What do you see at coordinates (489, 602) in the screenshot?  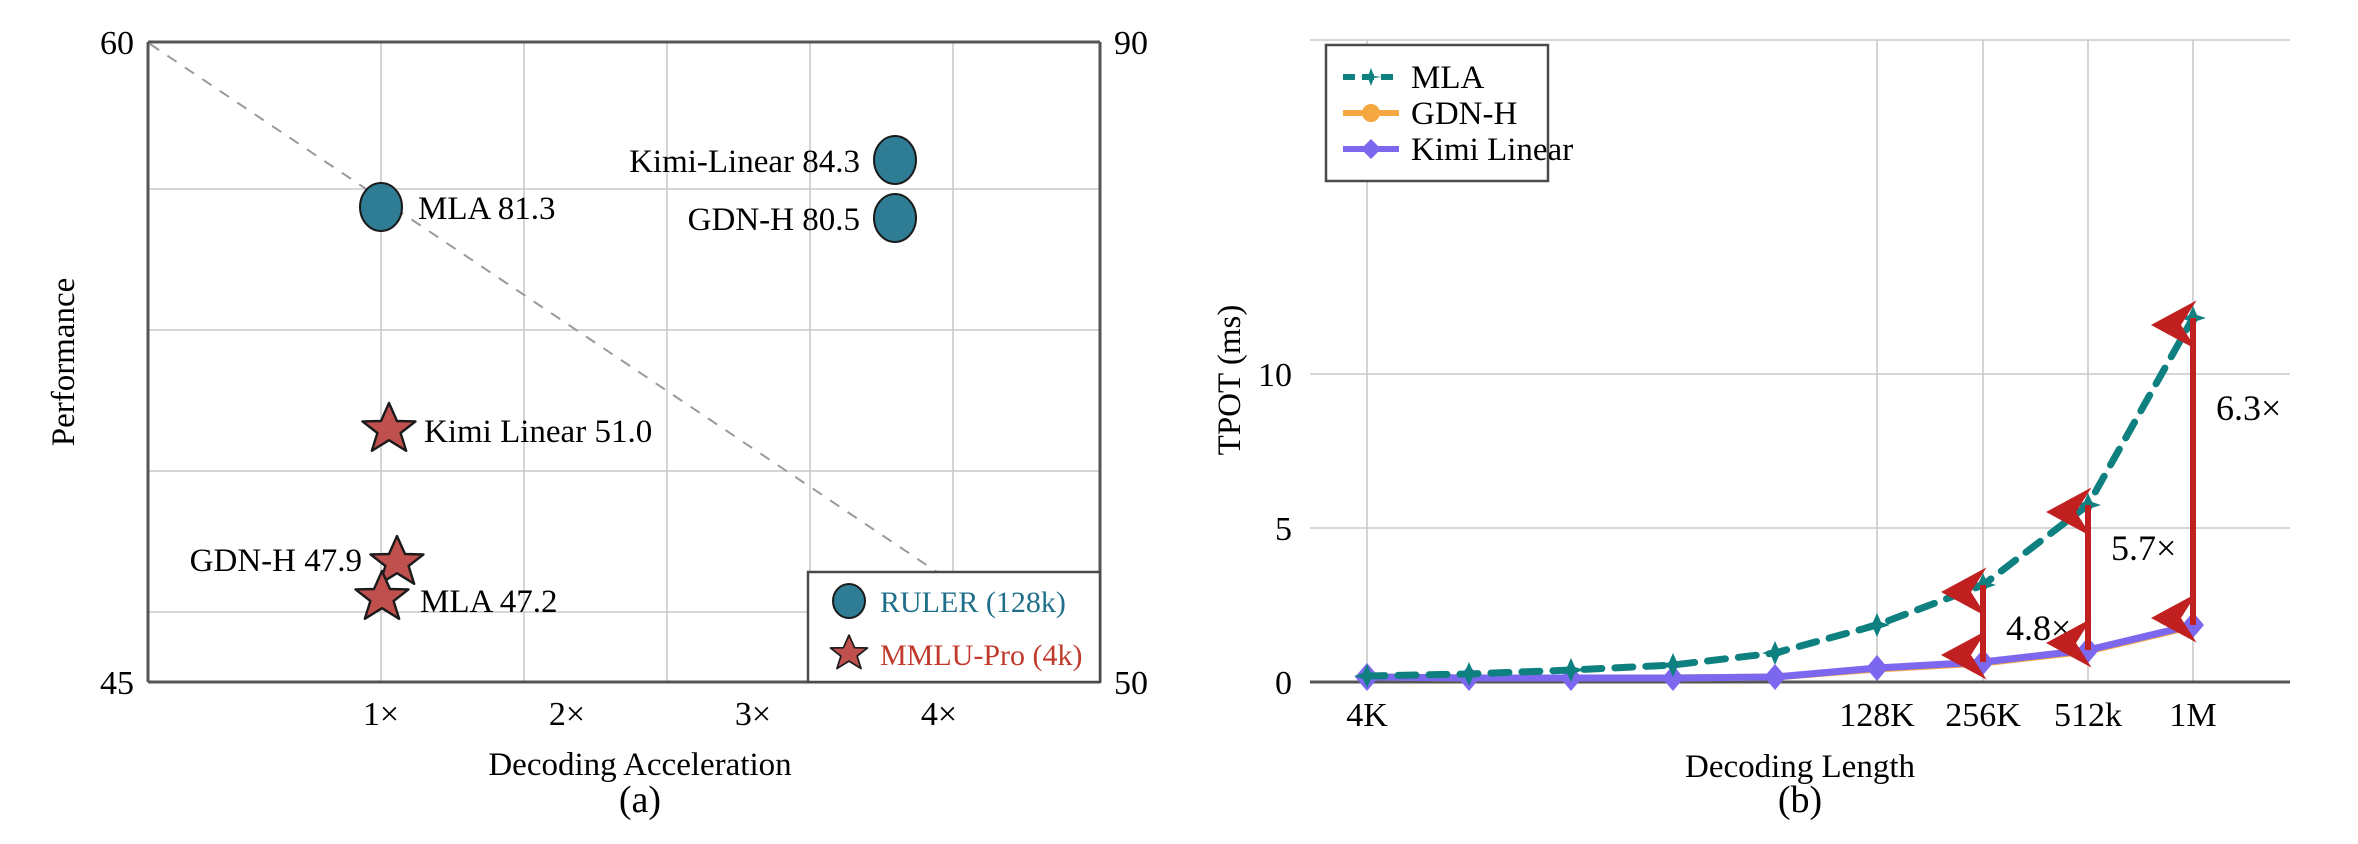 I see `mmlu-point-mla-label: MLA 47.2` at bounding box center [489, 602].